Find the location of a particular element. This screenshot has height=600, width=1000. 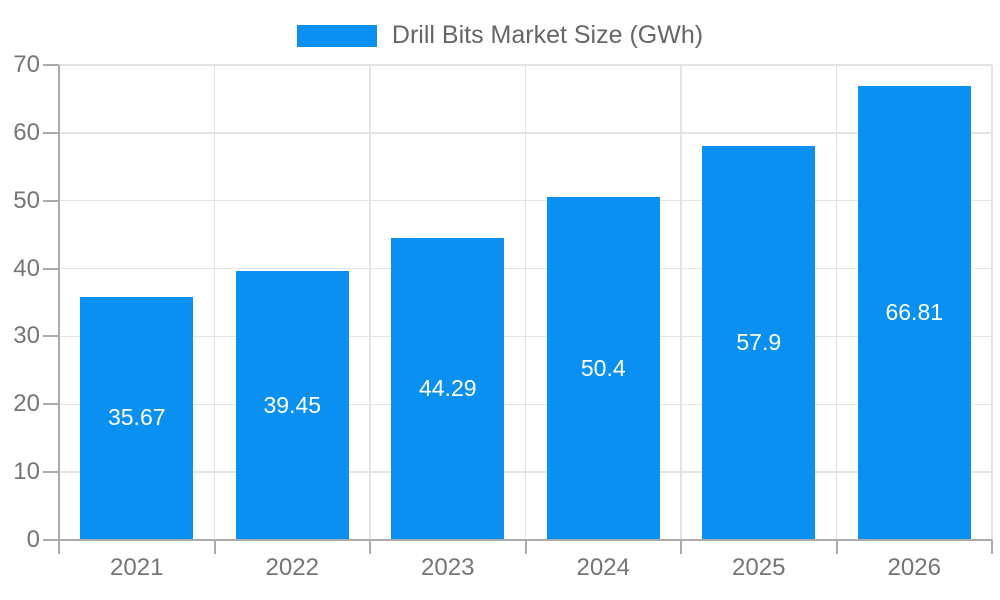

bar-value-label: 57.9 is located at coordinates (759, 342).